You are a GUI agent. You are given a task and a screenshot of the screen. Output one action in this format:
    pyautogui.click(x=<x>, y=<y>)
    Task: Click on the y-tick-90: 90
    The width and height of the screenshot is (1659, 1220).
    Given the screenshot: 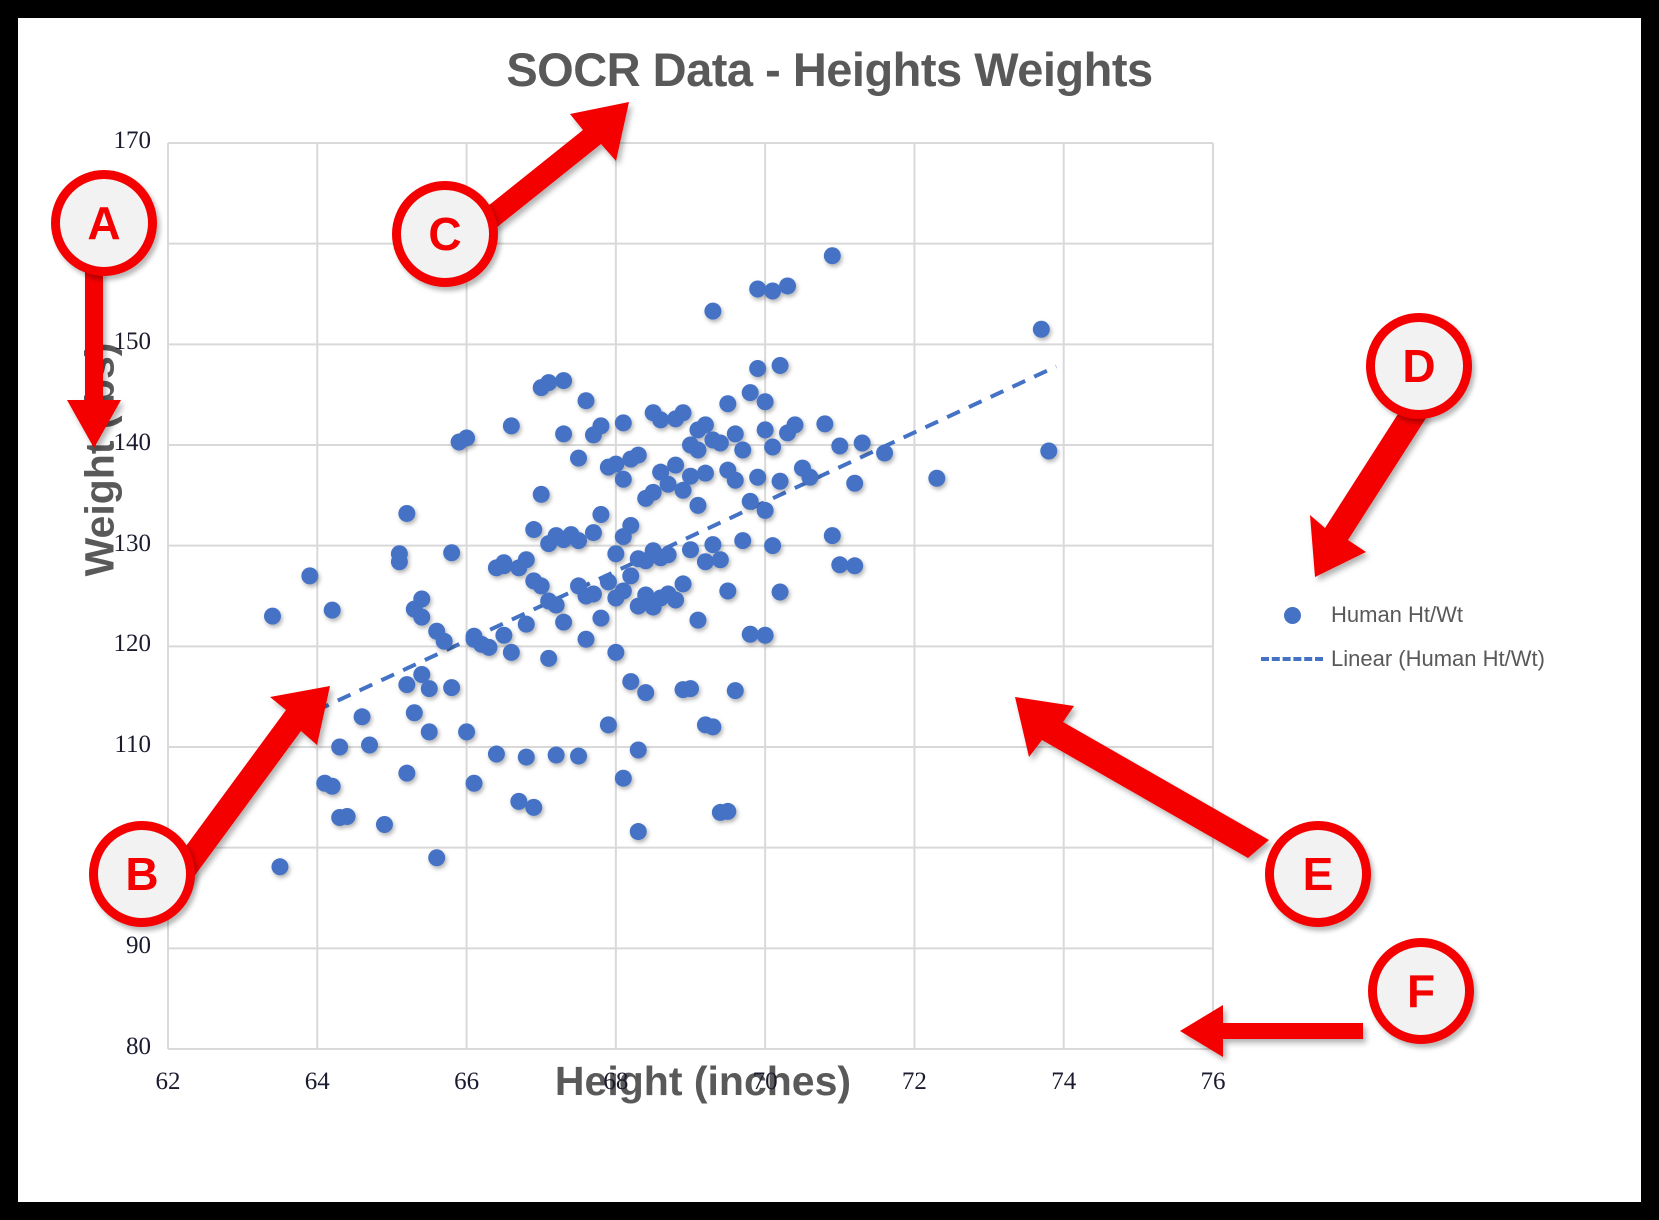 What is the action you would take?
    pyautogui.click(x=138, y=946)
    